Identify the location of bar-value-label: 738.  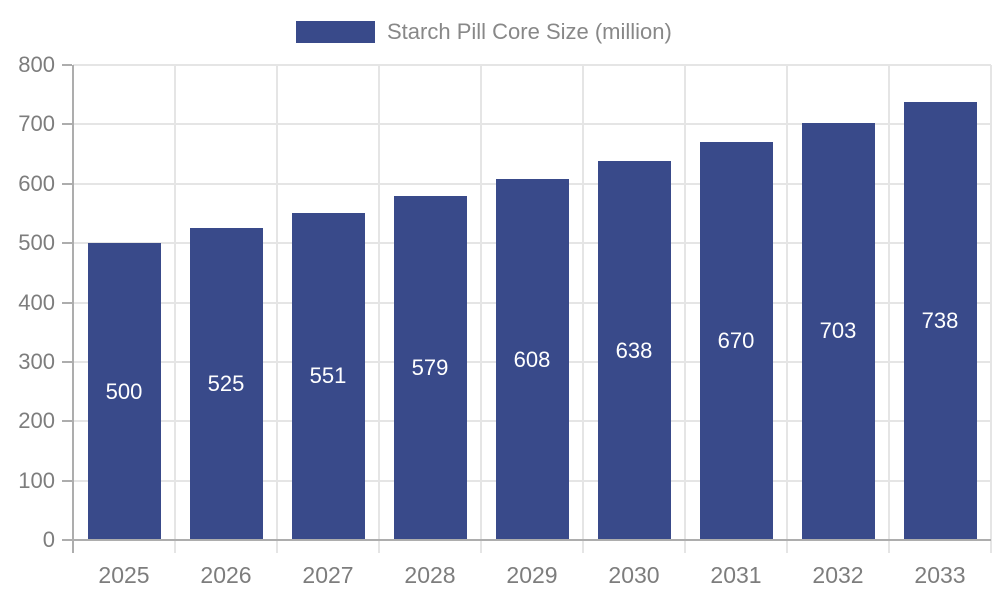
(940, 320).